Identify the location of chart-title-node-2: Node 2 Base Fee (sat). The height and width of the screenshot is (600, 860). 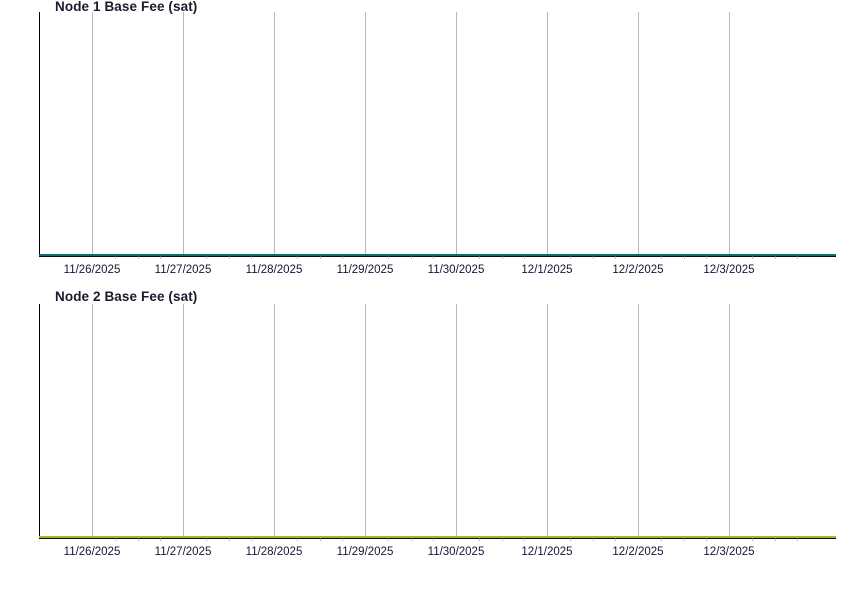
(126, 296).